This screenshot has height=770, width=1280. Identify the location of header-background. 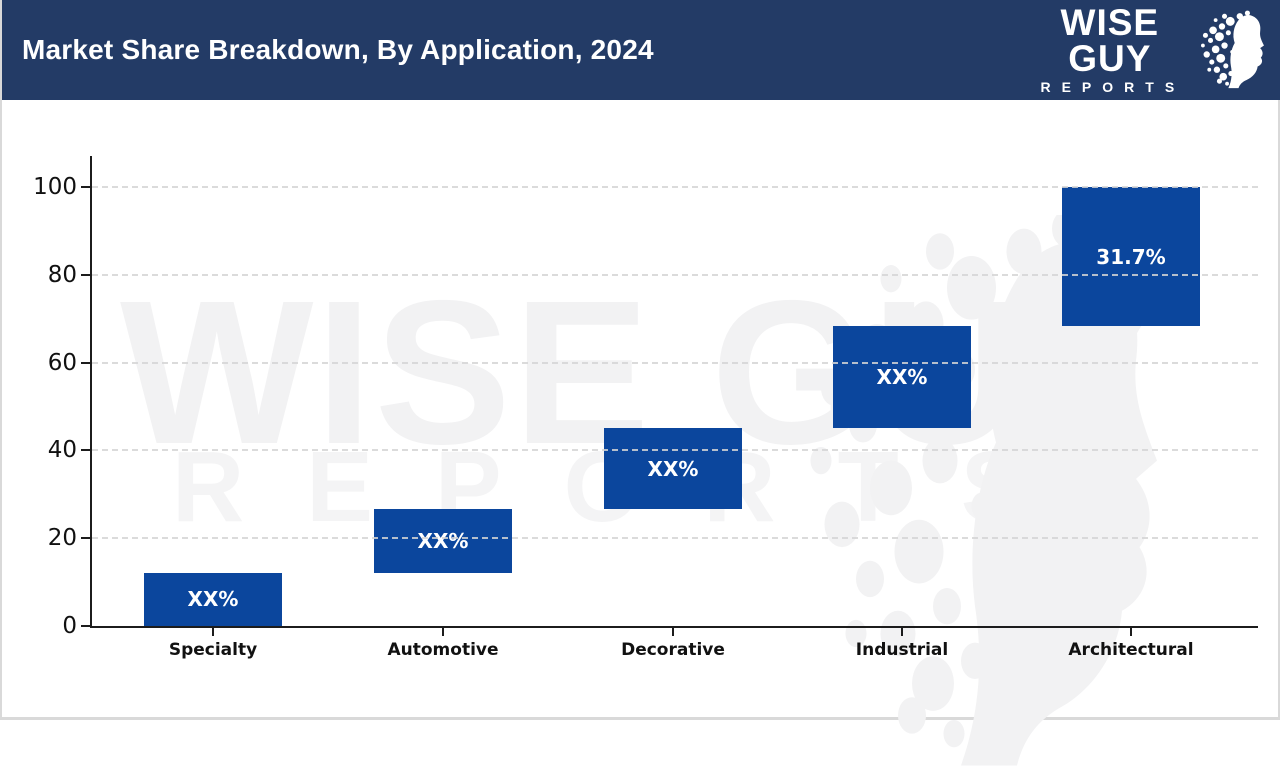
(641, 50).